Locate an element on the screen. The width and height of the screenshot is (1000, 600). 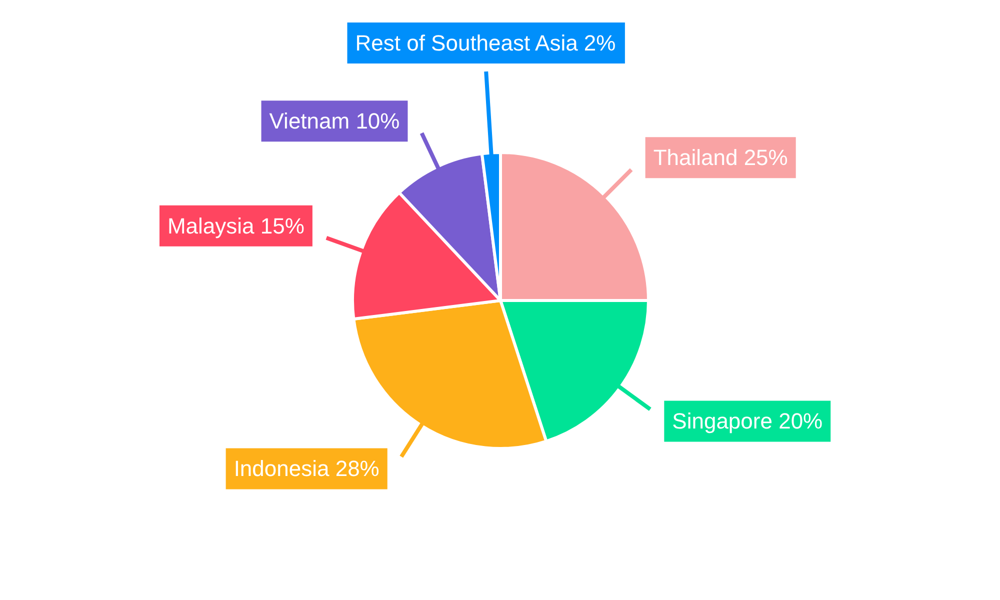
slice-label: Thailand 25% is located at coordinates (720, 157).